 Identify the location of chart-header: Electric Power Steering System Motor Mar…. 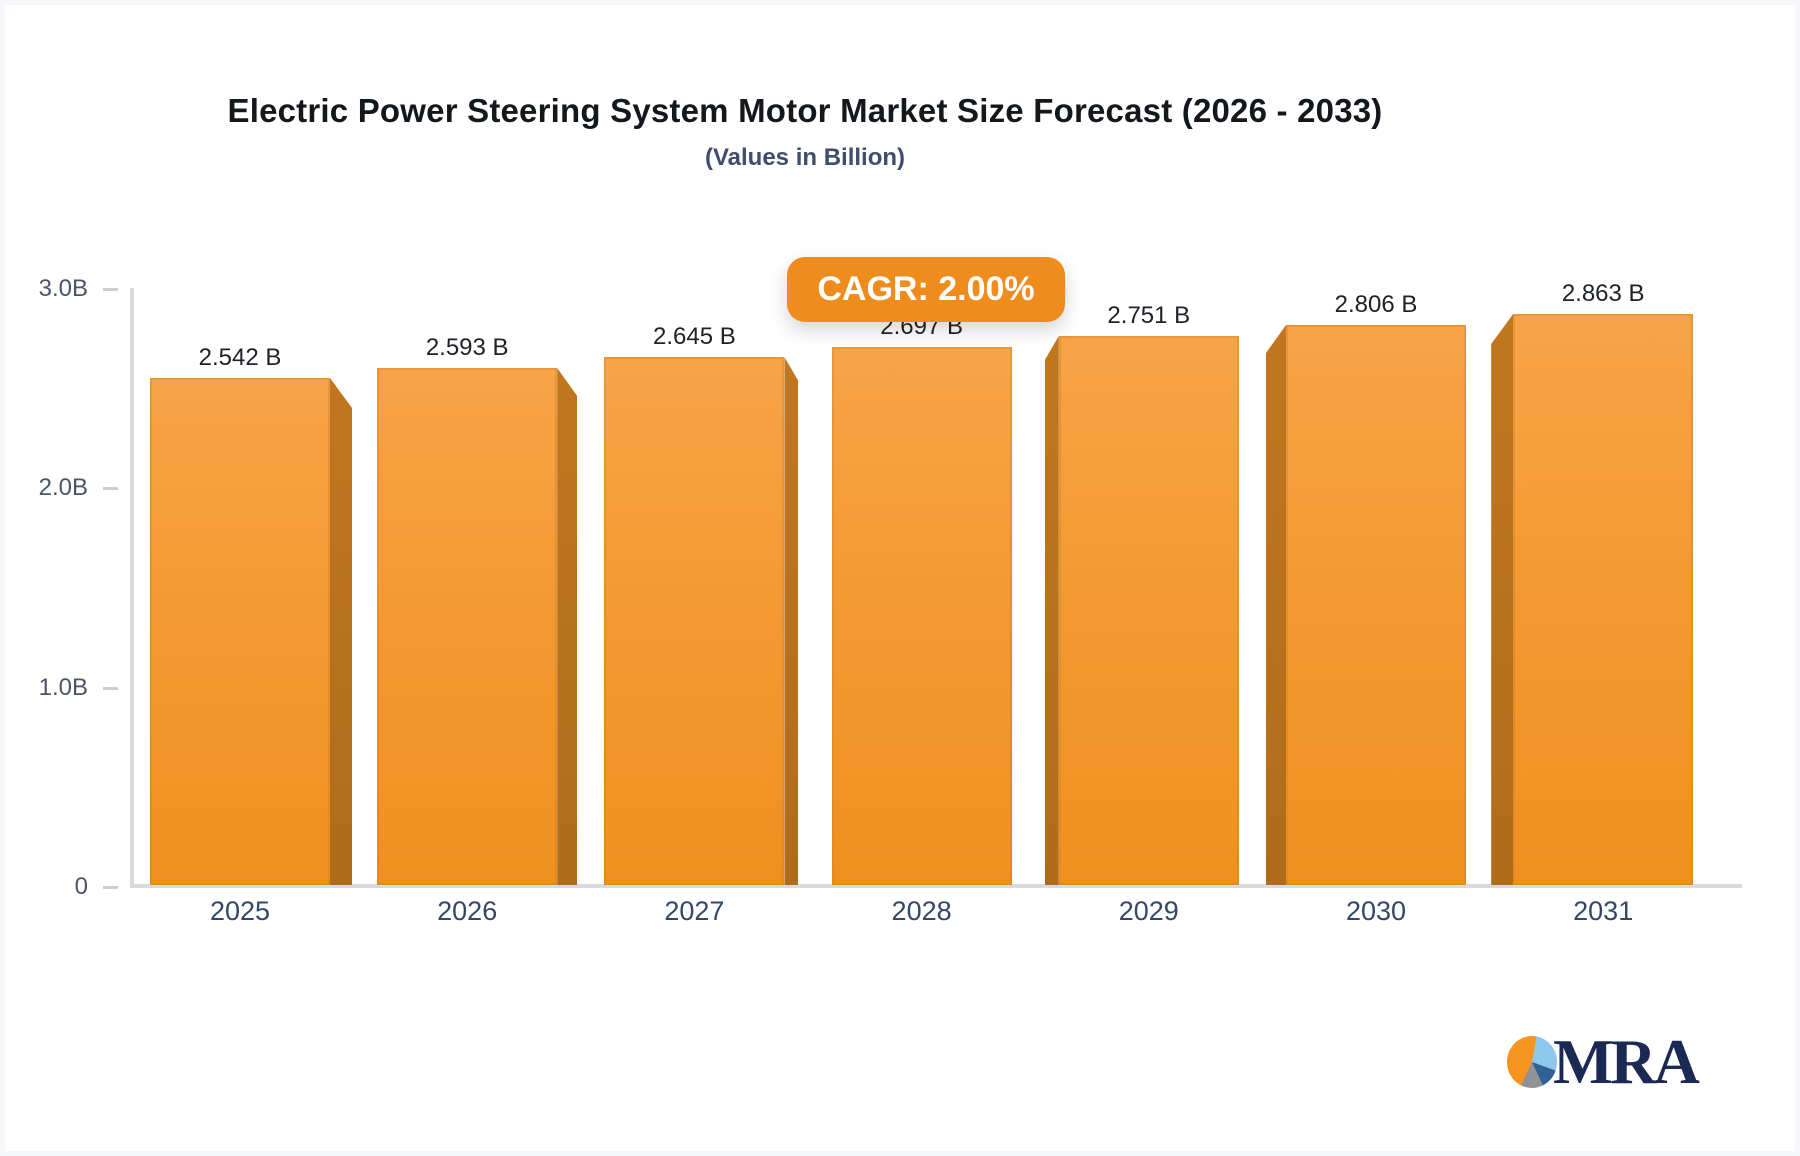
(805, 132).